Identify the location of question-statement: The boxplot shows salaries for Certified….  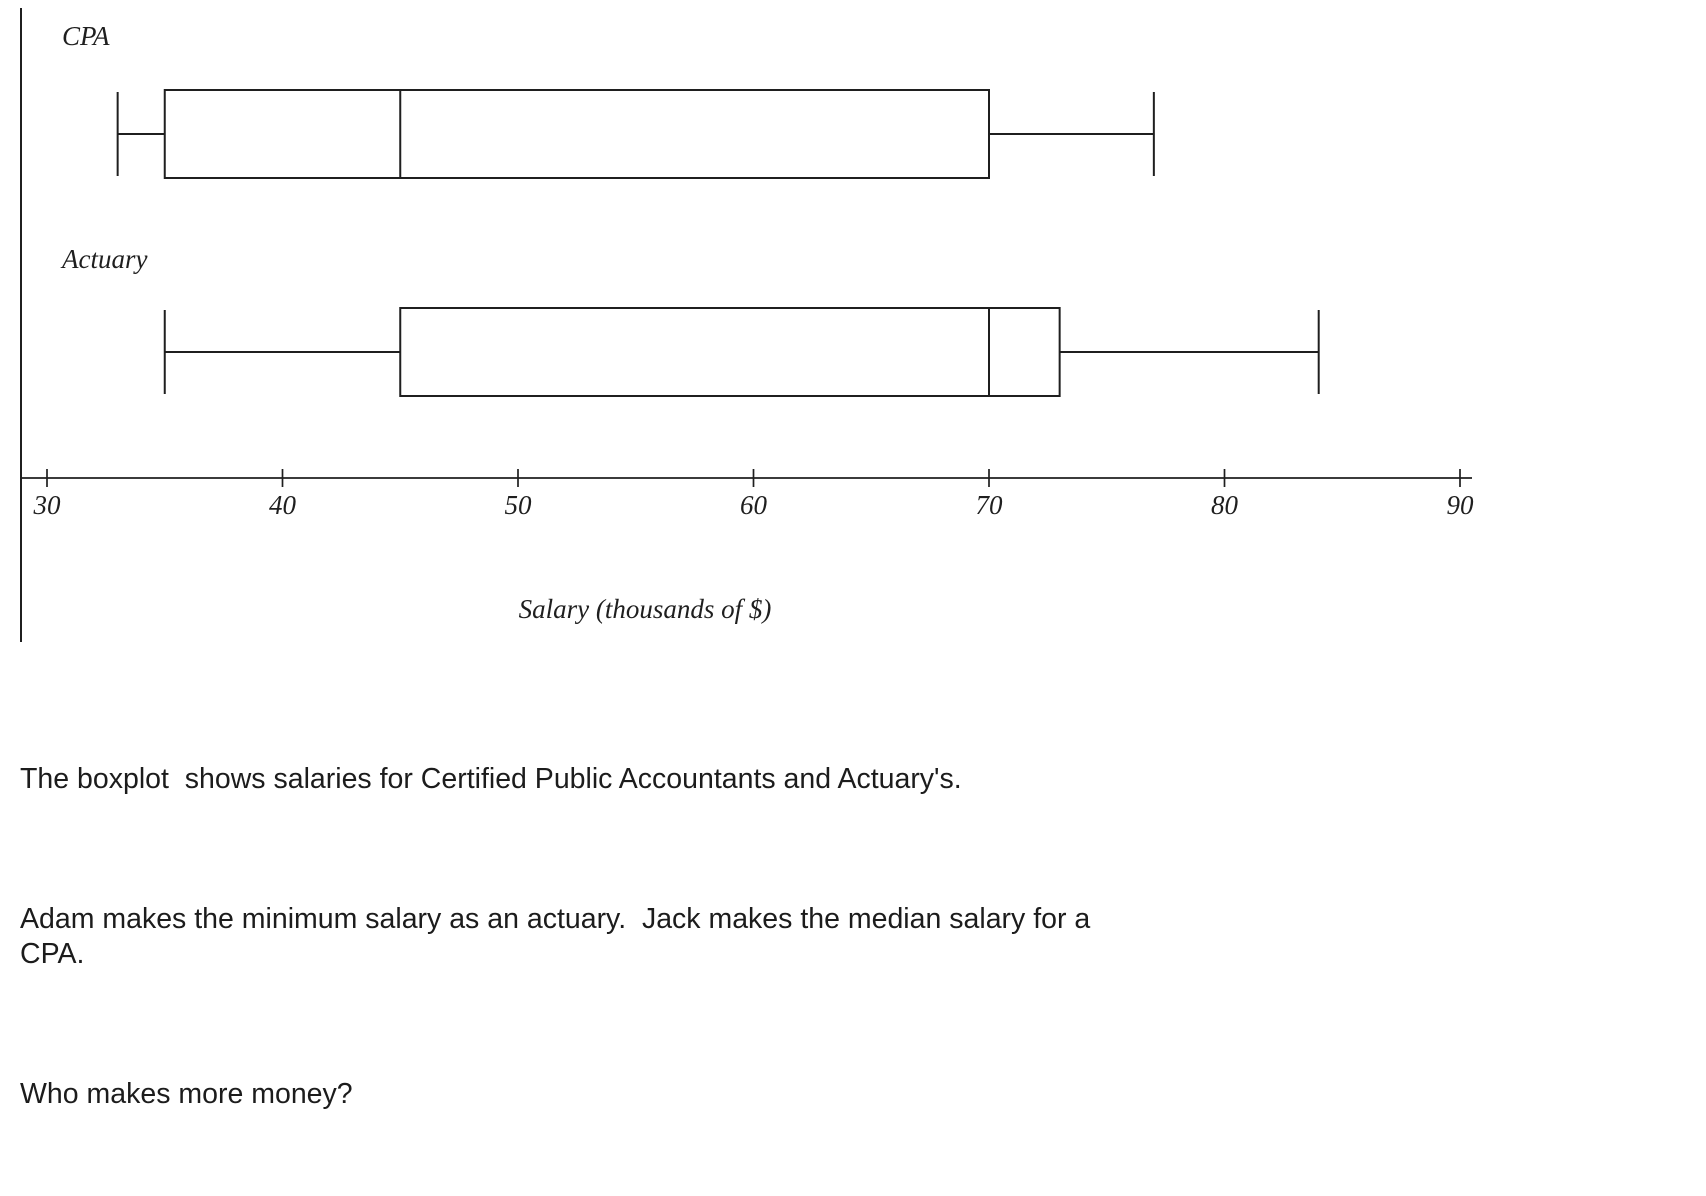
(491, 779).